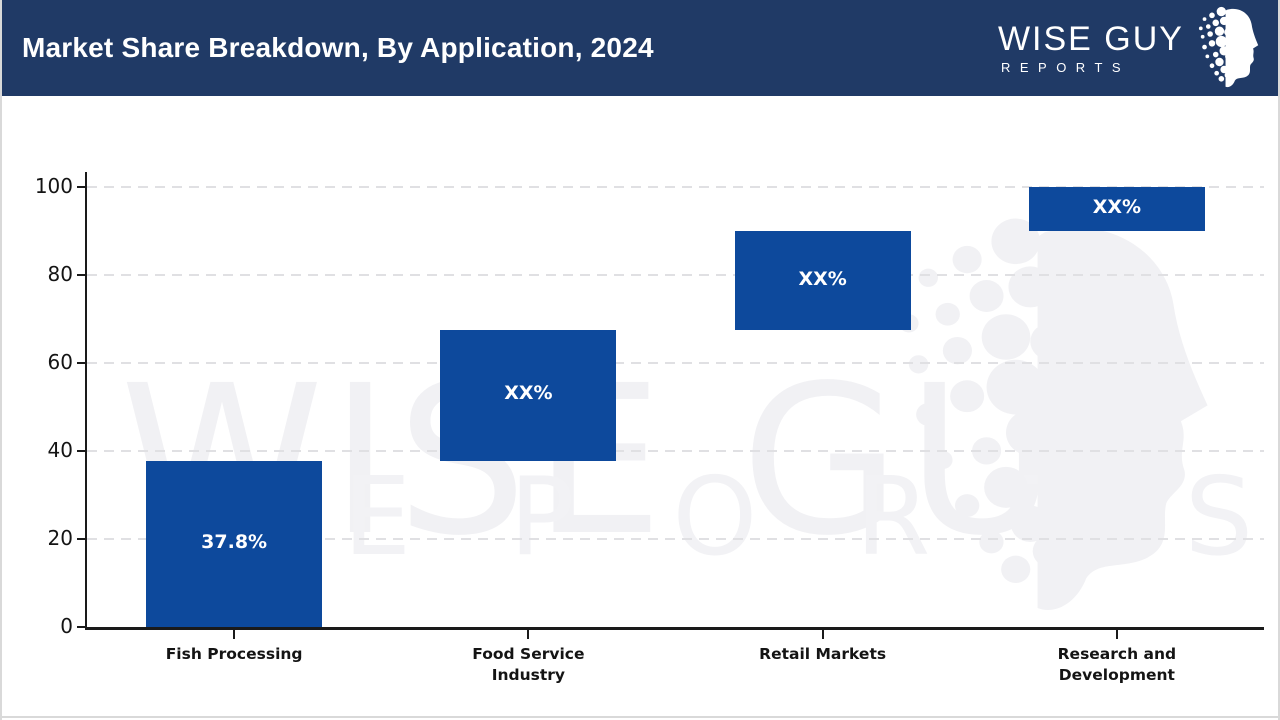 This screenshot has height=720, width=1280. Describe the element at coordinates (1117, 665) in the screenshot. I see `x-tick-label-research-and-development: Research and Development` at that location.